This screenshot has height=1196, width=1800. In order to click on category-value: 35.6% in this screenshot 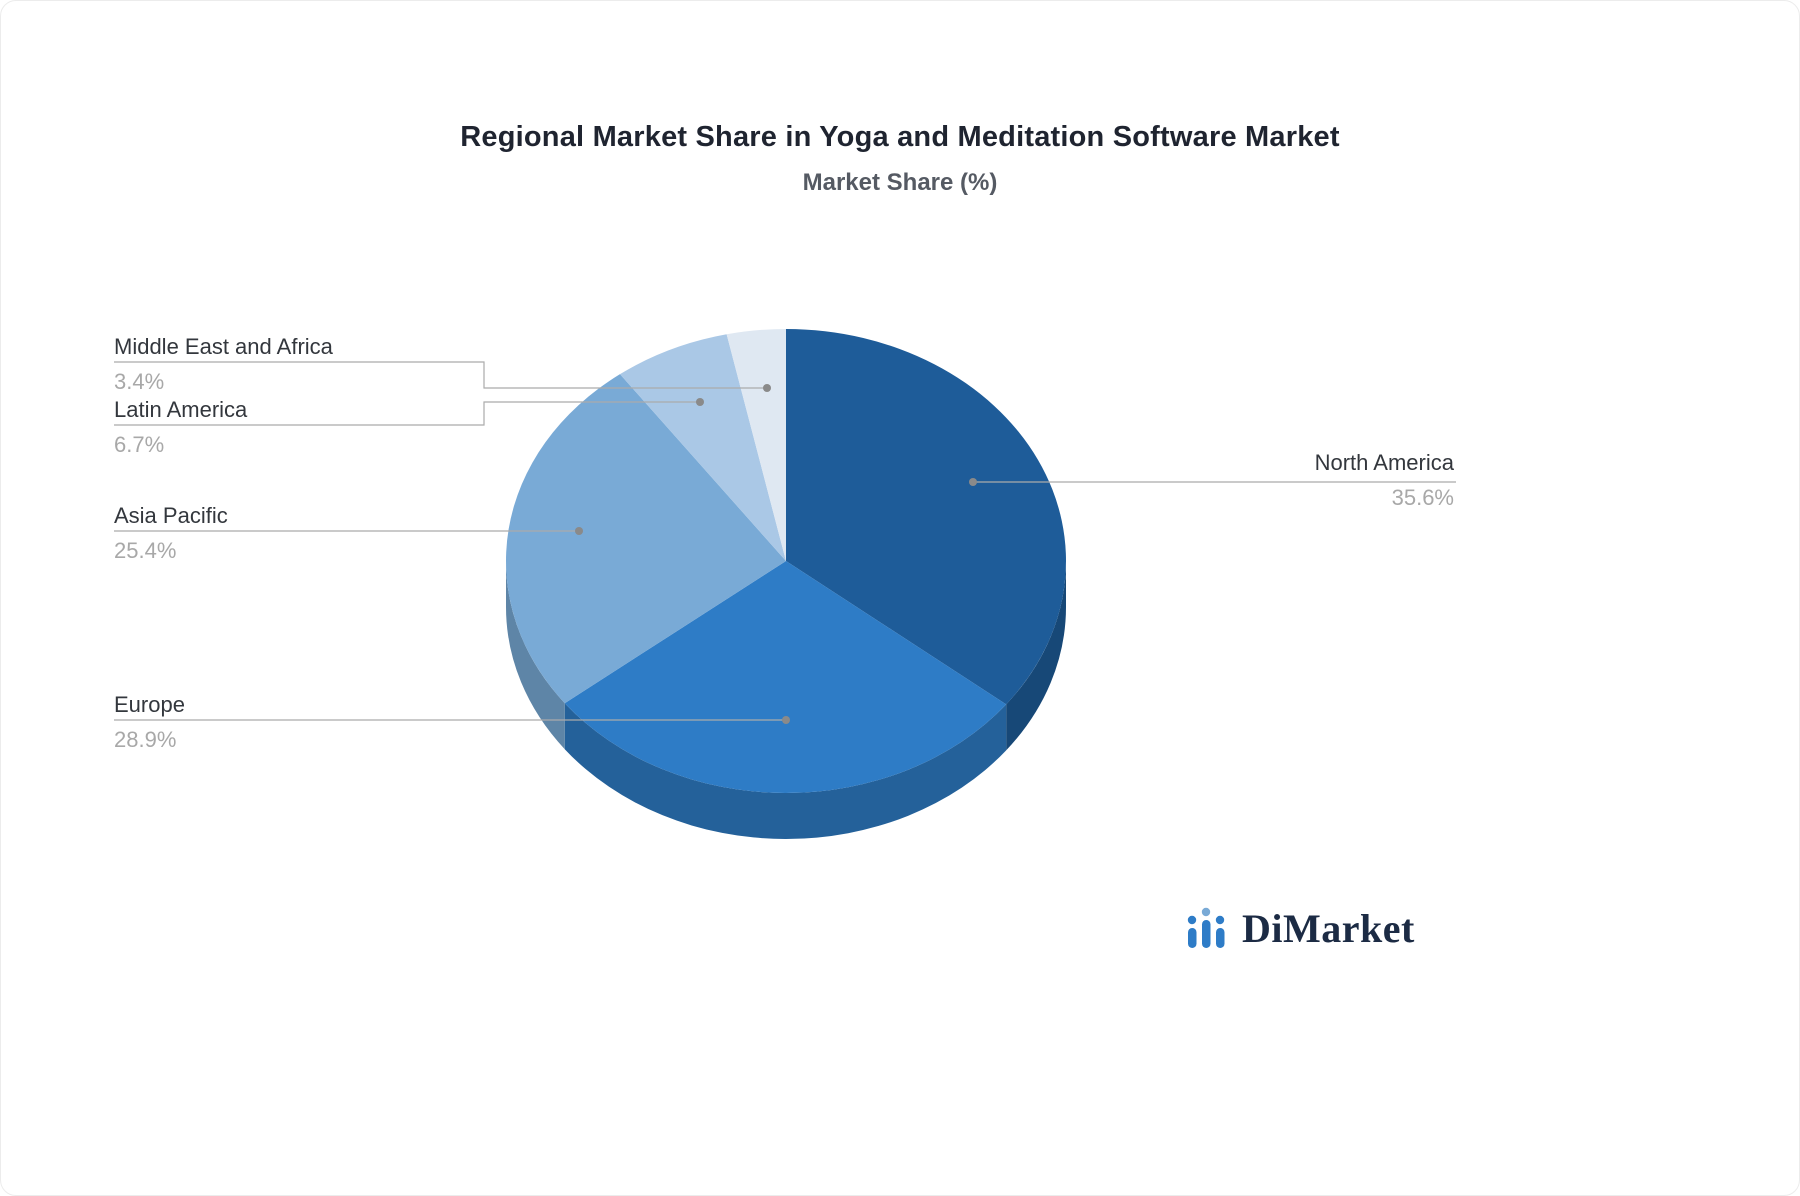, I will do `click(1422, 497)`.